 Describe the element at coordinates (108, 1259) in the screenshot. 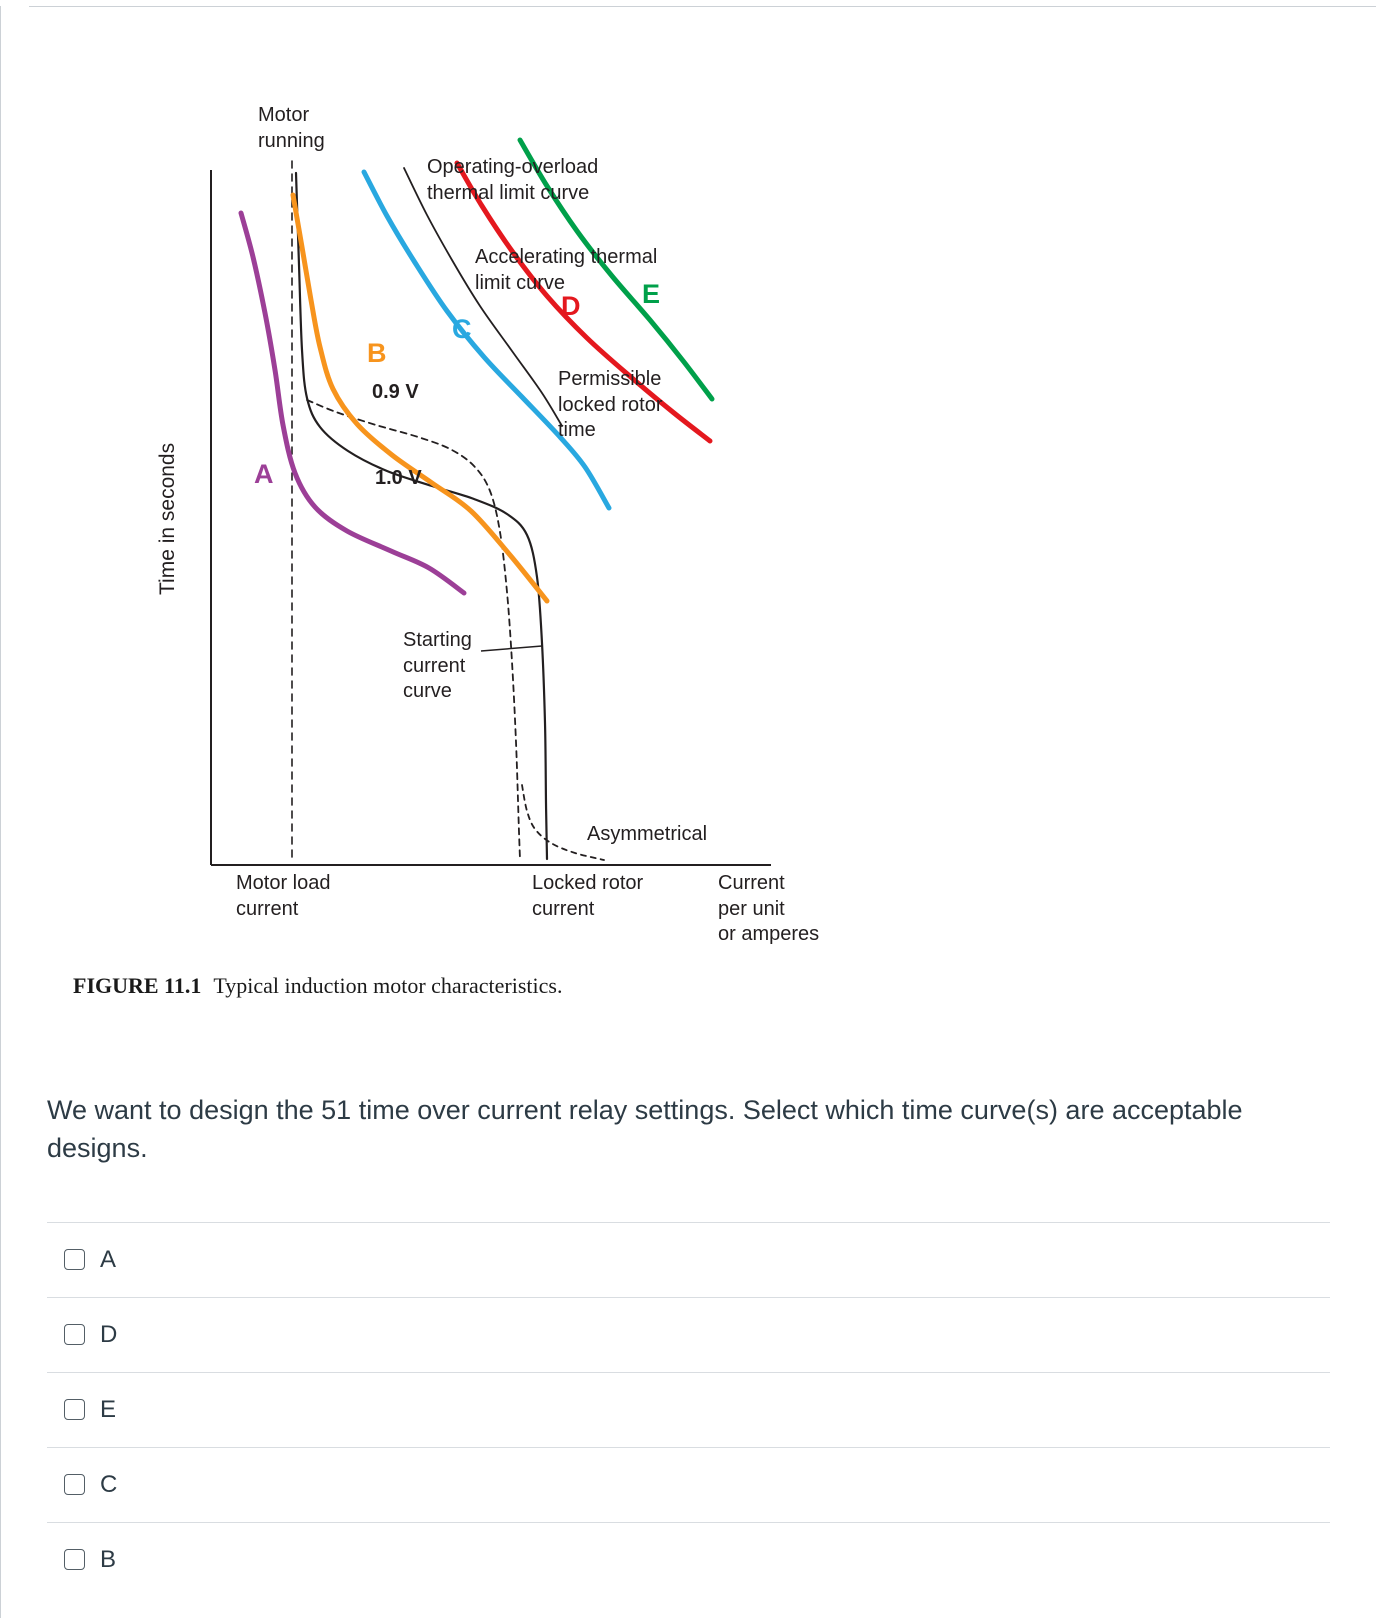

I see `option-label-a: A` at that location.